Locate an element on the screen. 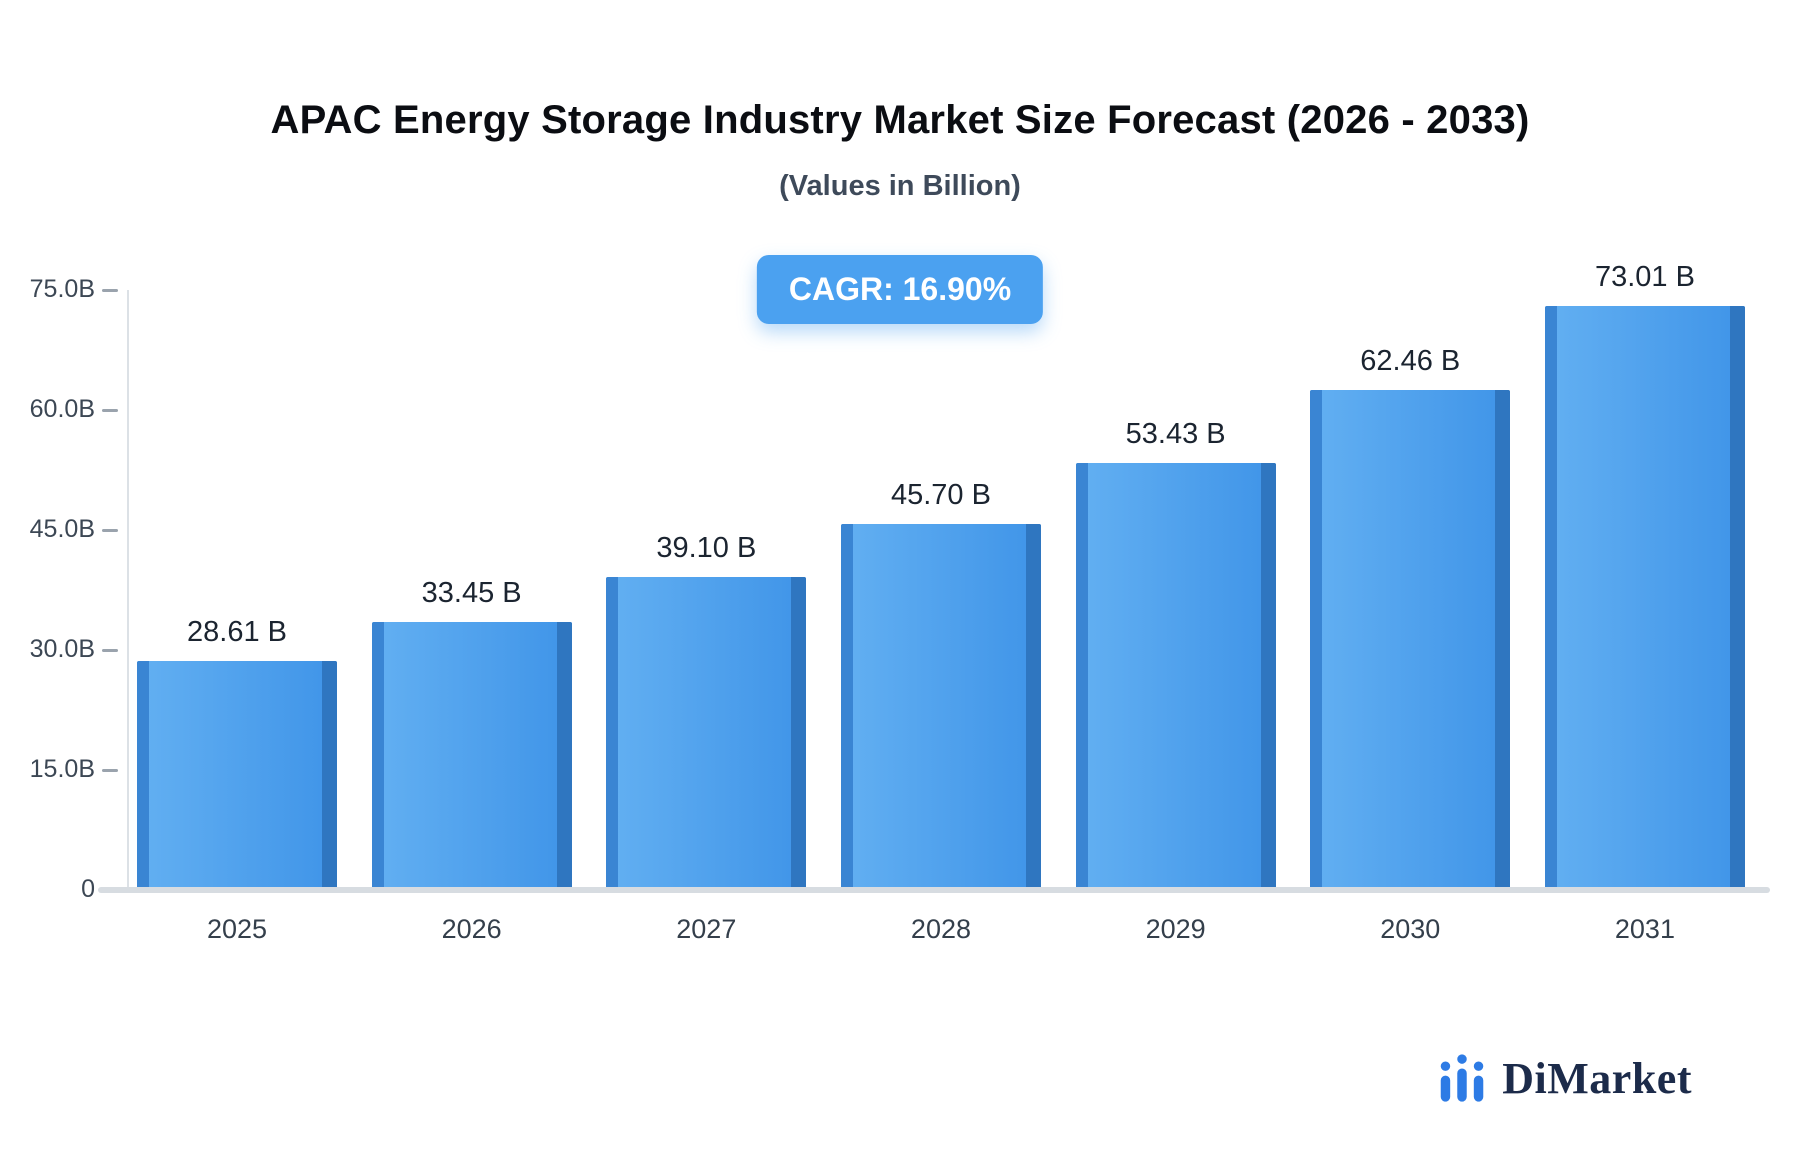  ytick-label-75.0B: 75.0B is located at coordinates (62, 289).